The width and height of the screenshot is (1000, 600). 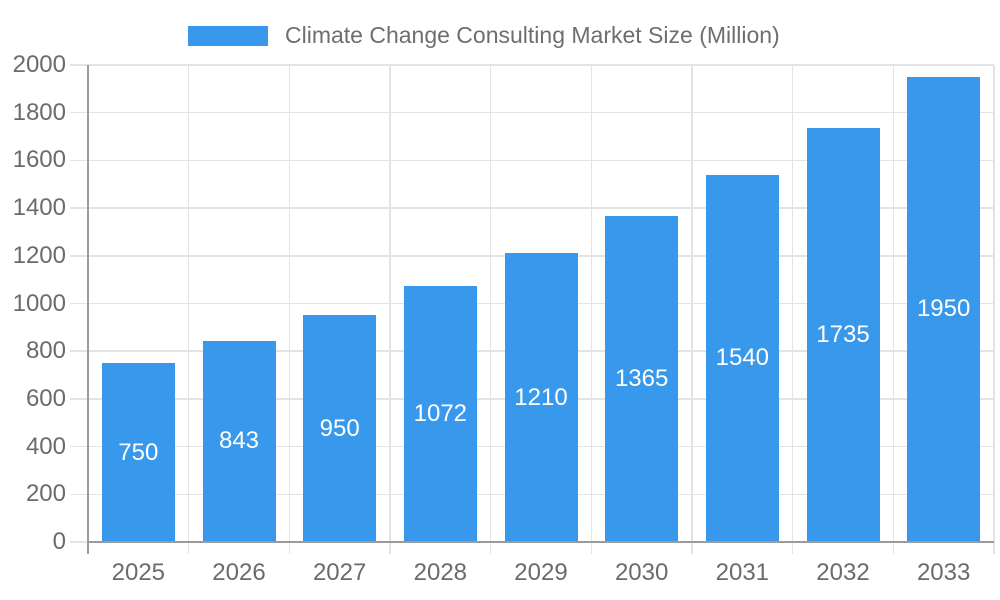 I want to click on y-tick-label-400: 400, so click(x=45, y=446).